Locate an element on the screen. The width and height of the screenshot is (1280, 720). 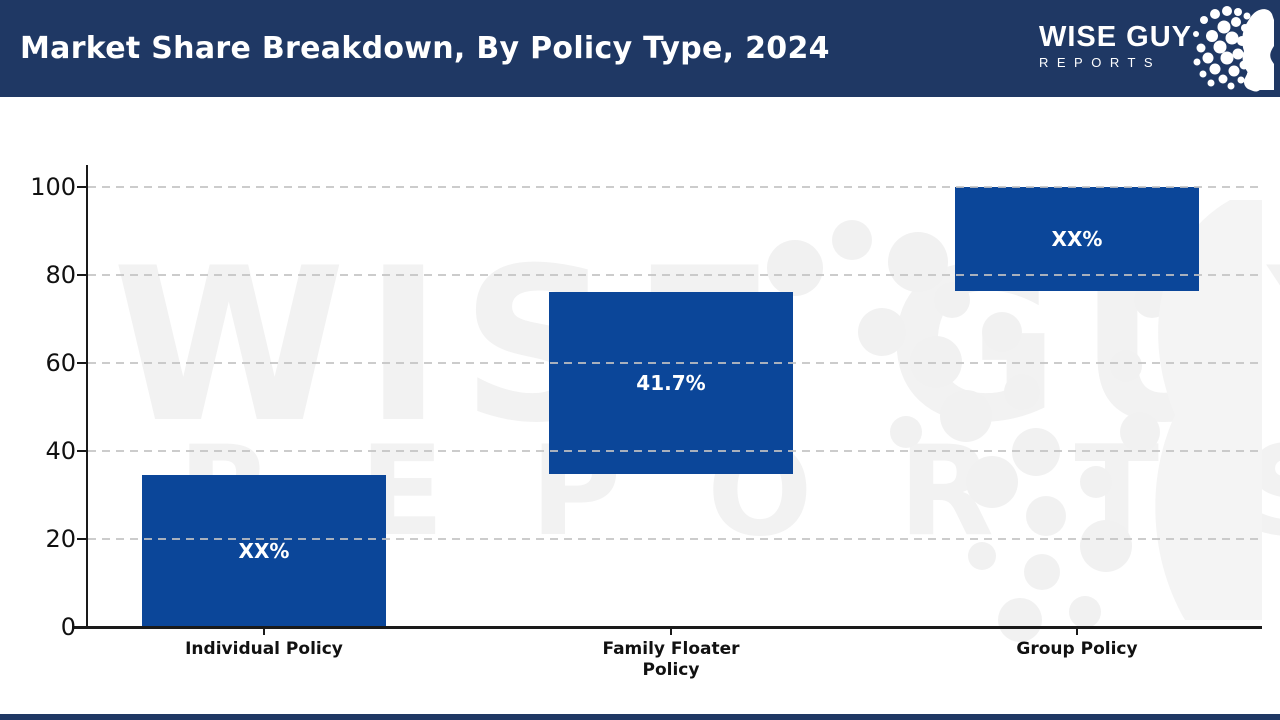
bar-family-floater-policy is located at coordinates (671, 383).